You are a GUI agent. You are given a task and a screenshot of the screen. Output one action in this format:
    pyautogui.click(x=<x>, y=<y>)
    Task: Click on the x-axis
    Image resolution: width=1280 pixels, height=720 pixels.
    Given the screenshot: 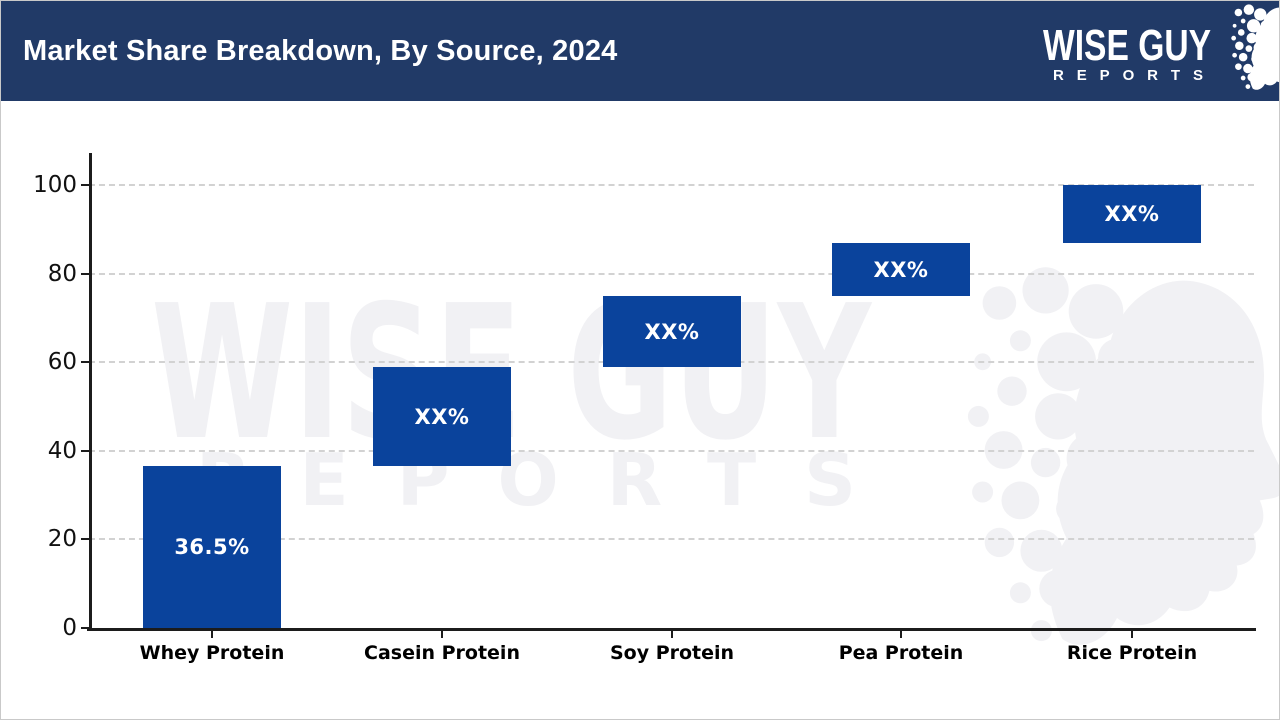 What is the action you would take?
    pyautogui.click(x=671, y=629)
    